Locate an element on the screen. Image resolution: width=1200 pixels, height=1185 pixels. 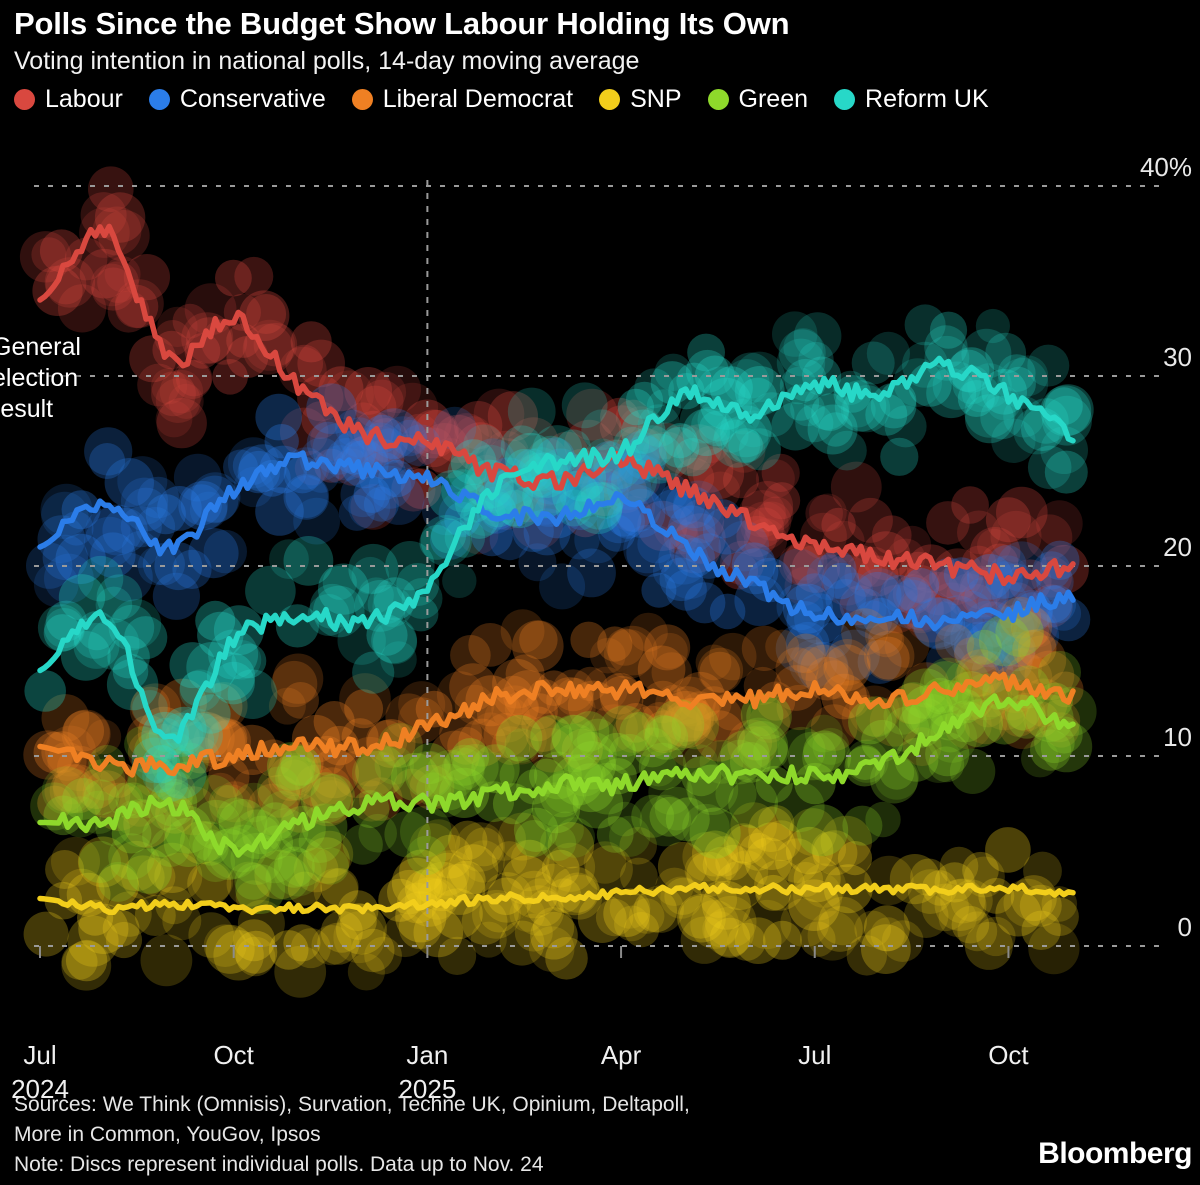
legend-item-snp: SNP is located at coordinates (640, 99).